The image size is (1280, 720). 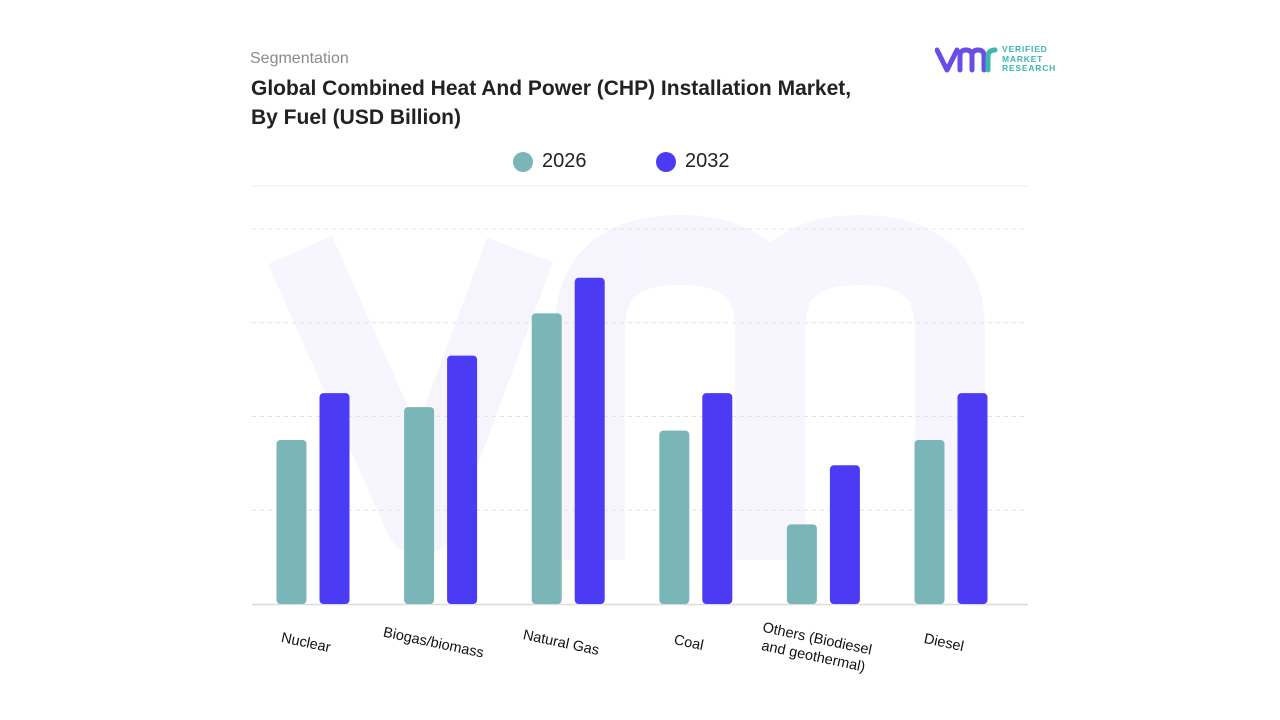 What do you see at coordinates (707, 161) in the screenshot?
I see `legend-label-2032: 2032` at bounding box center [707, 161].